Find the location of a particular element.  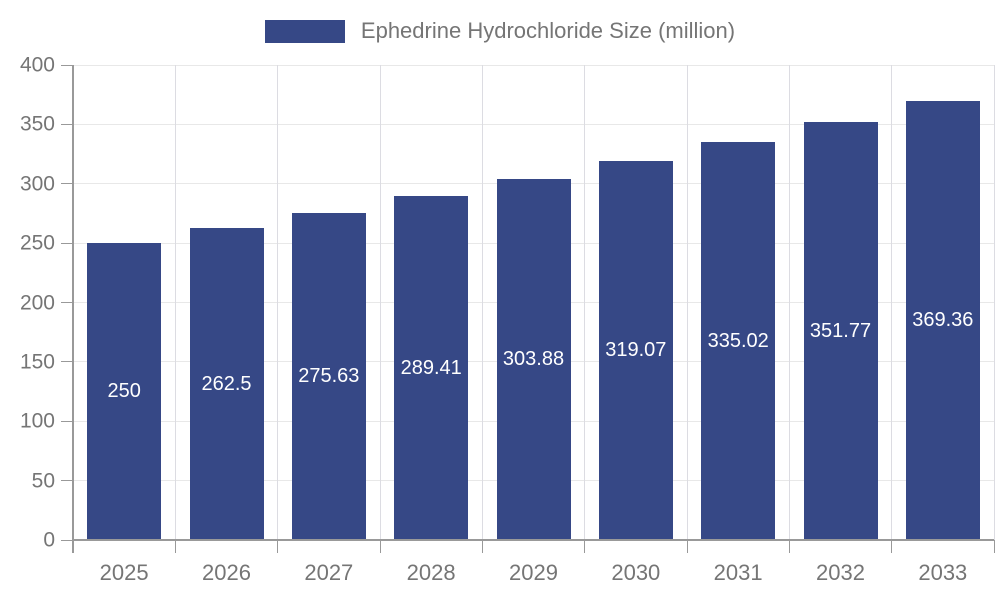

bar-value-label: 303.88 is located at coordinates (533, 359).